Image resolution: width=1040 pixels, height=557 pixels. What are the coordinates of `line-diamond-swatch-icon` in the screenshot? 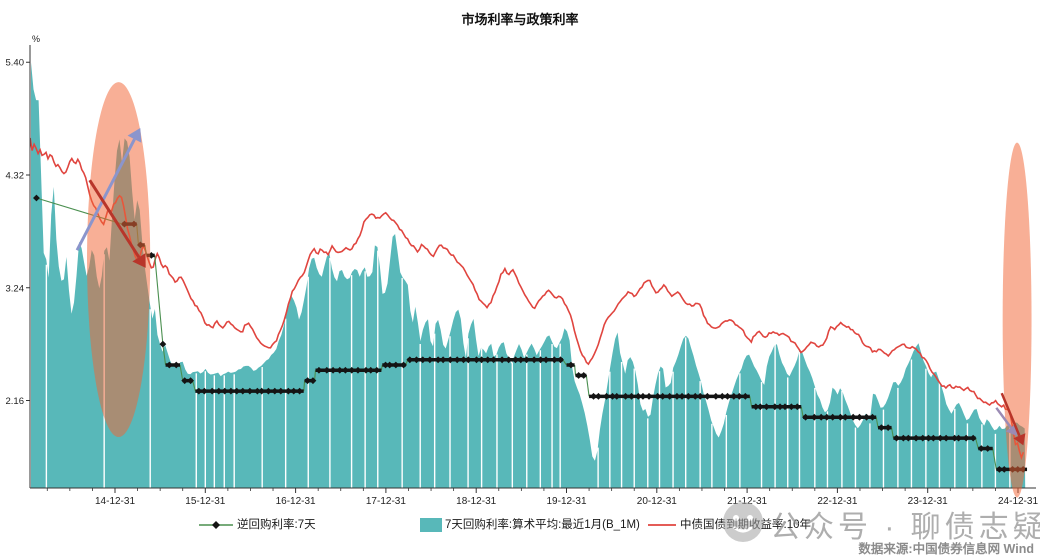 It's located at (216, 525).